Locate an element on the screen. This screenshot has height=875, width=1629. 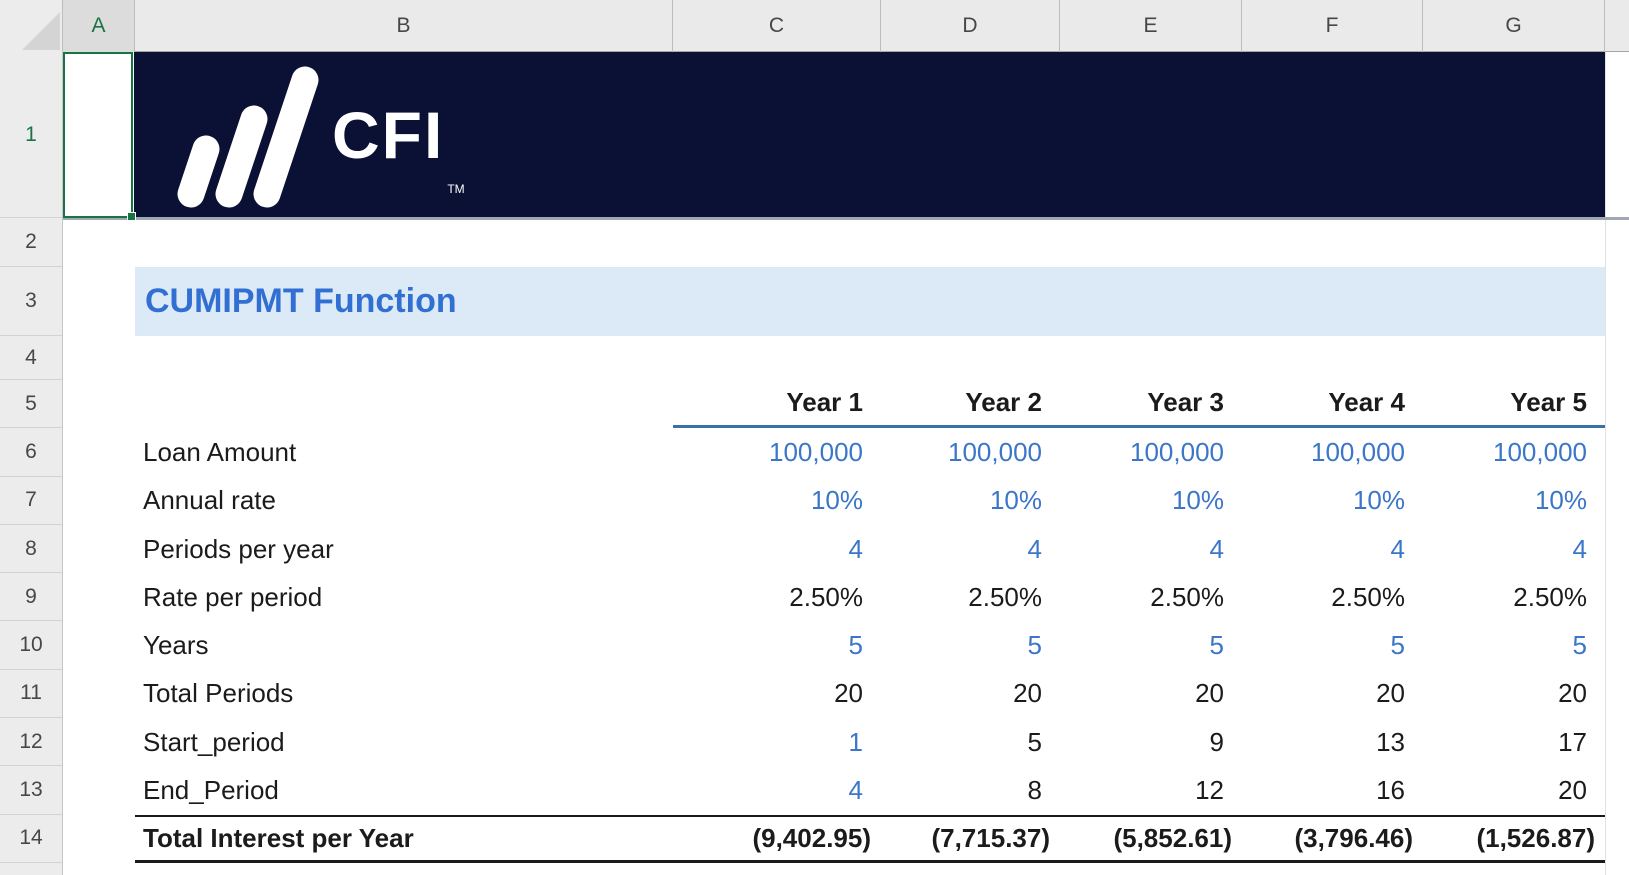
row-label: Loan Amount is located at coordinates (220, 451).